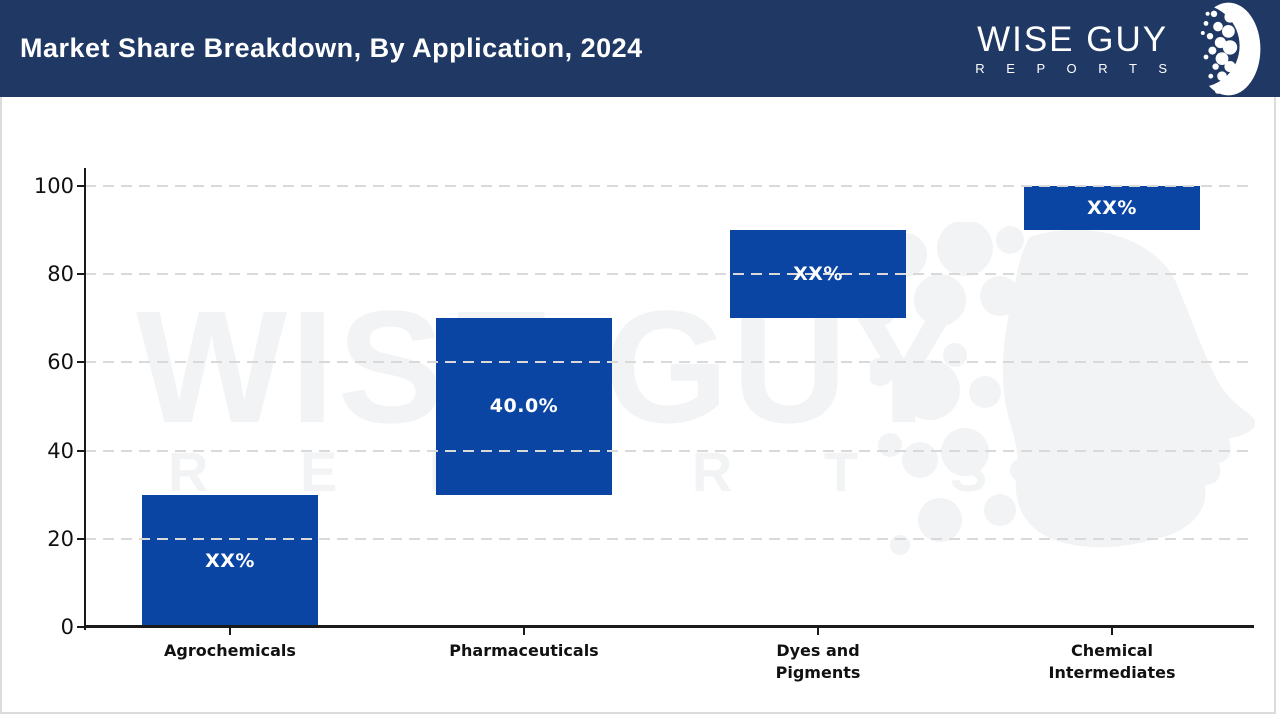  I want to click on logo-wordmark: WISE GUY, so click(1073, 40).